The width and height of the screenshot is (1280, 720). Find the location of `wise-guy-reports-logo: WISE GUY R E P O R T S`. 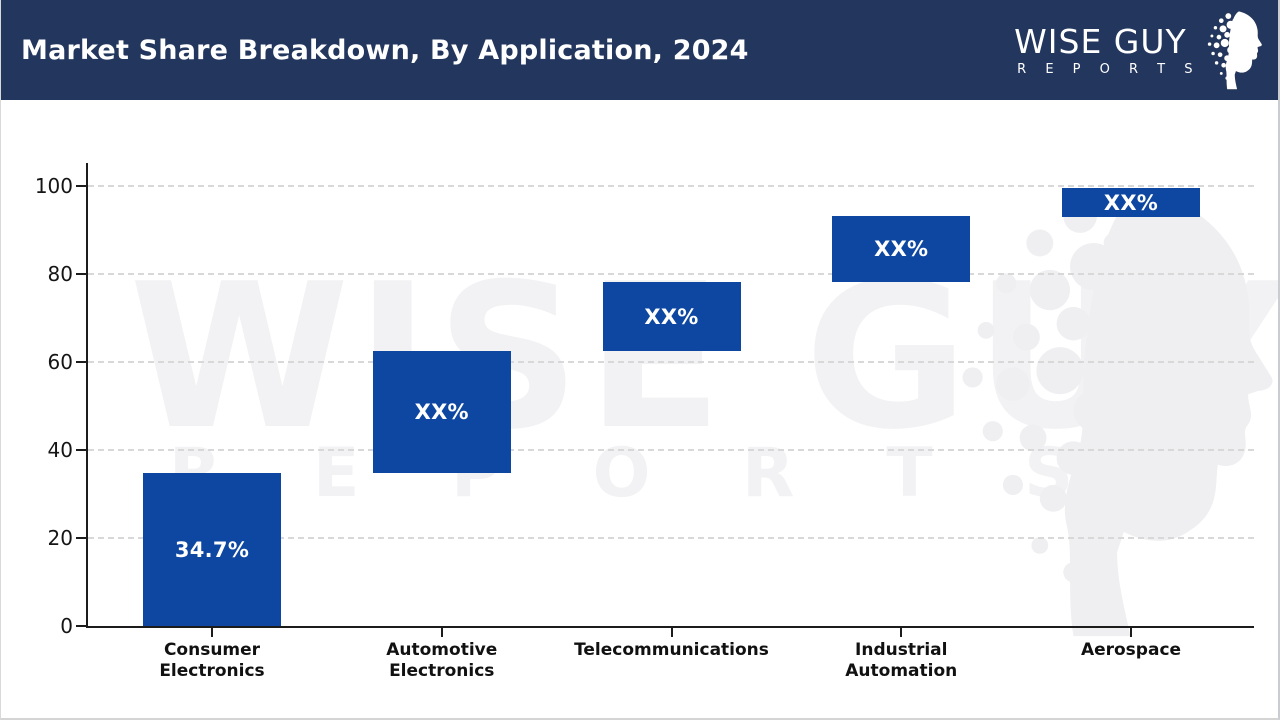

wise-guy-reports-logo: WISE GUY R E P O R T S is located at coordinates (1139, 50).